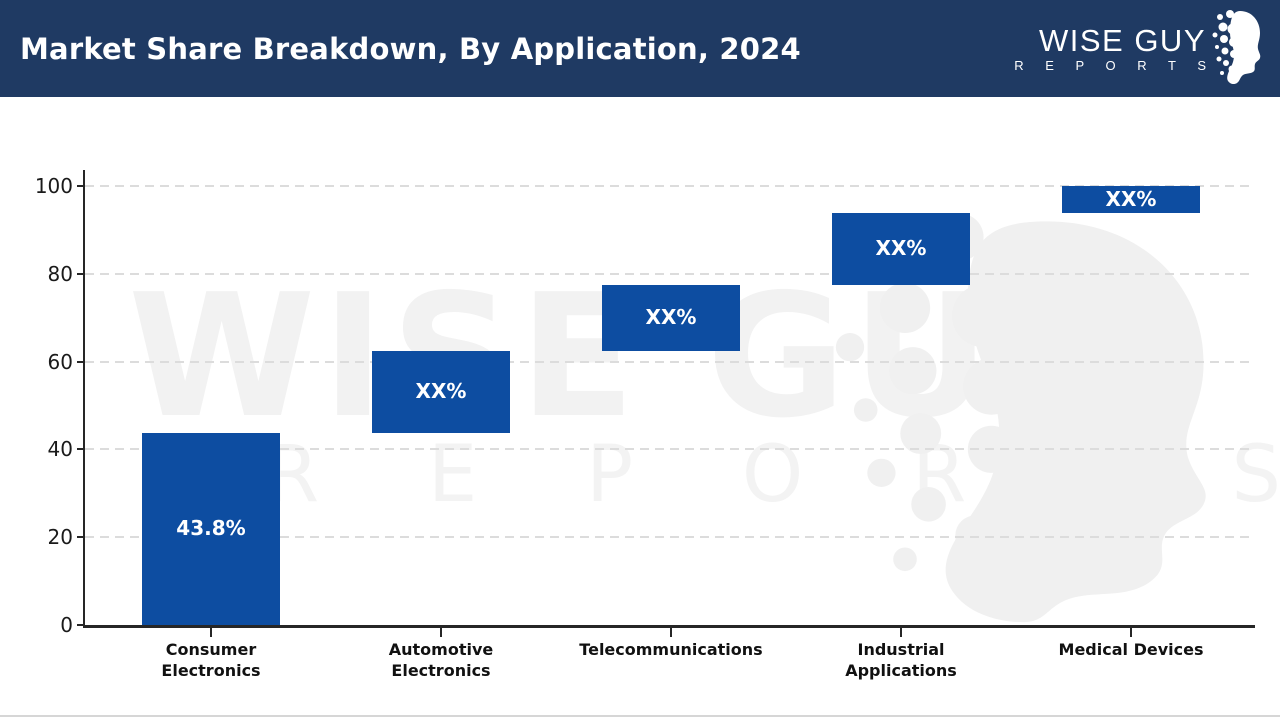  I want to click on wise-guy-face-icon, so click(1236, 49).